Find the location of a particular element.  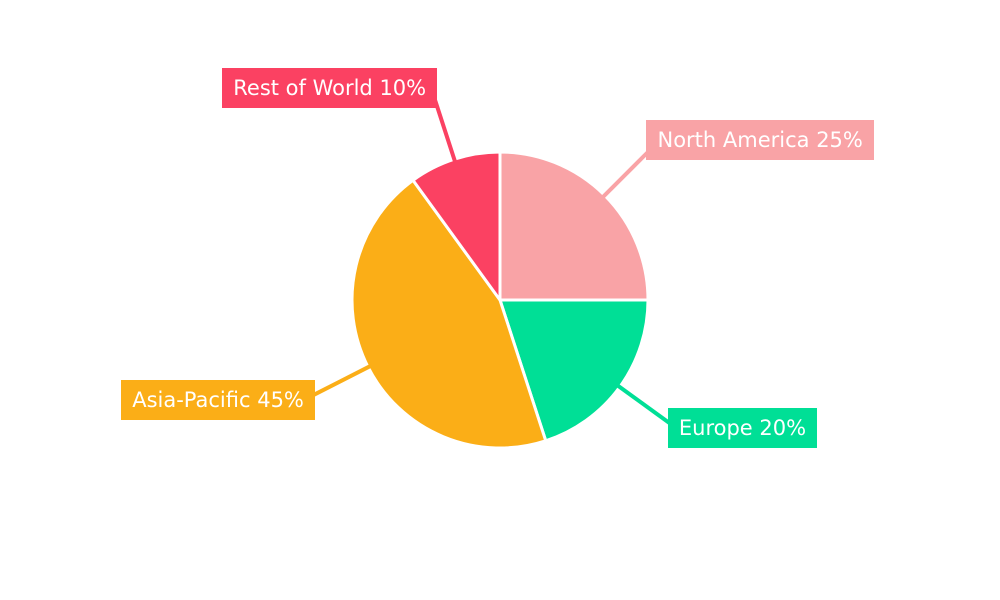

leader-line-rest-of-world is located at coordinates (445, 131).